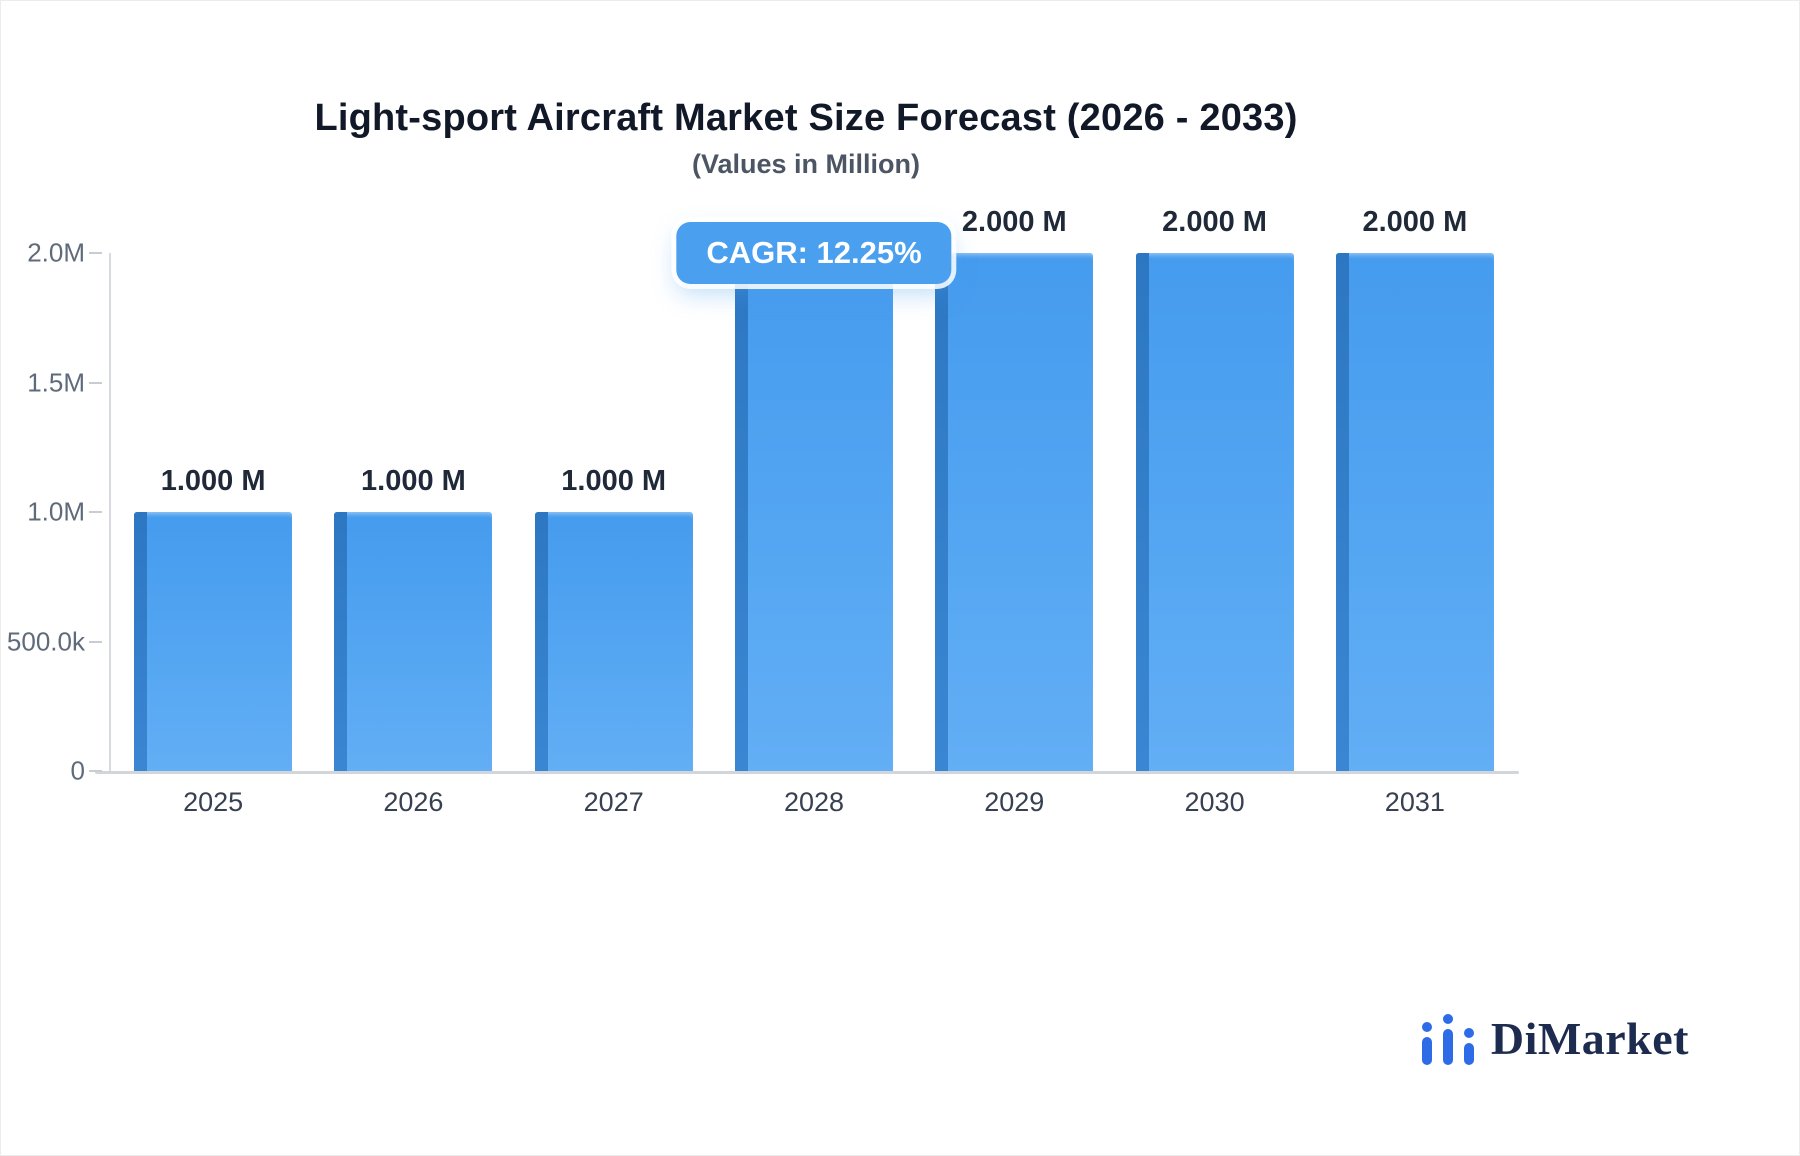 This screenshot has height=1156, width=1800. I want to click on y-tick-label: 1.5M, so click(56, 382).